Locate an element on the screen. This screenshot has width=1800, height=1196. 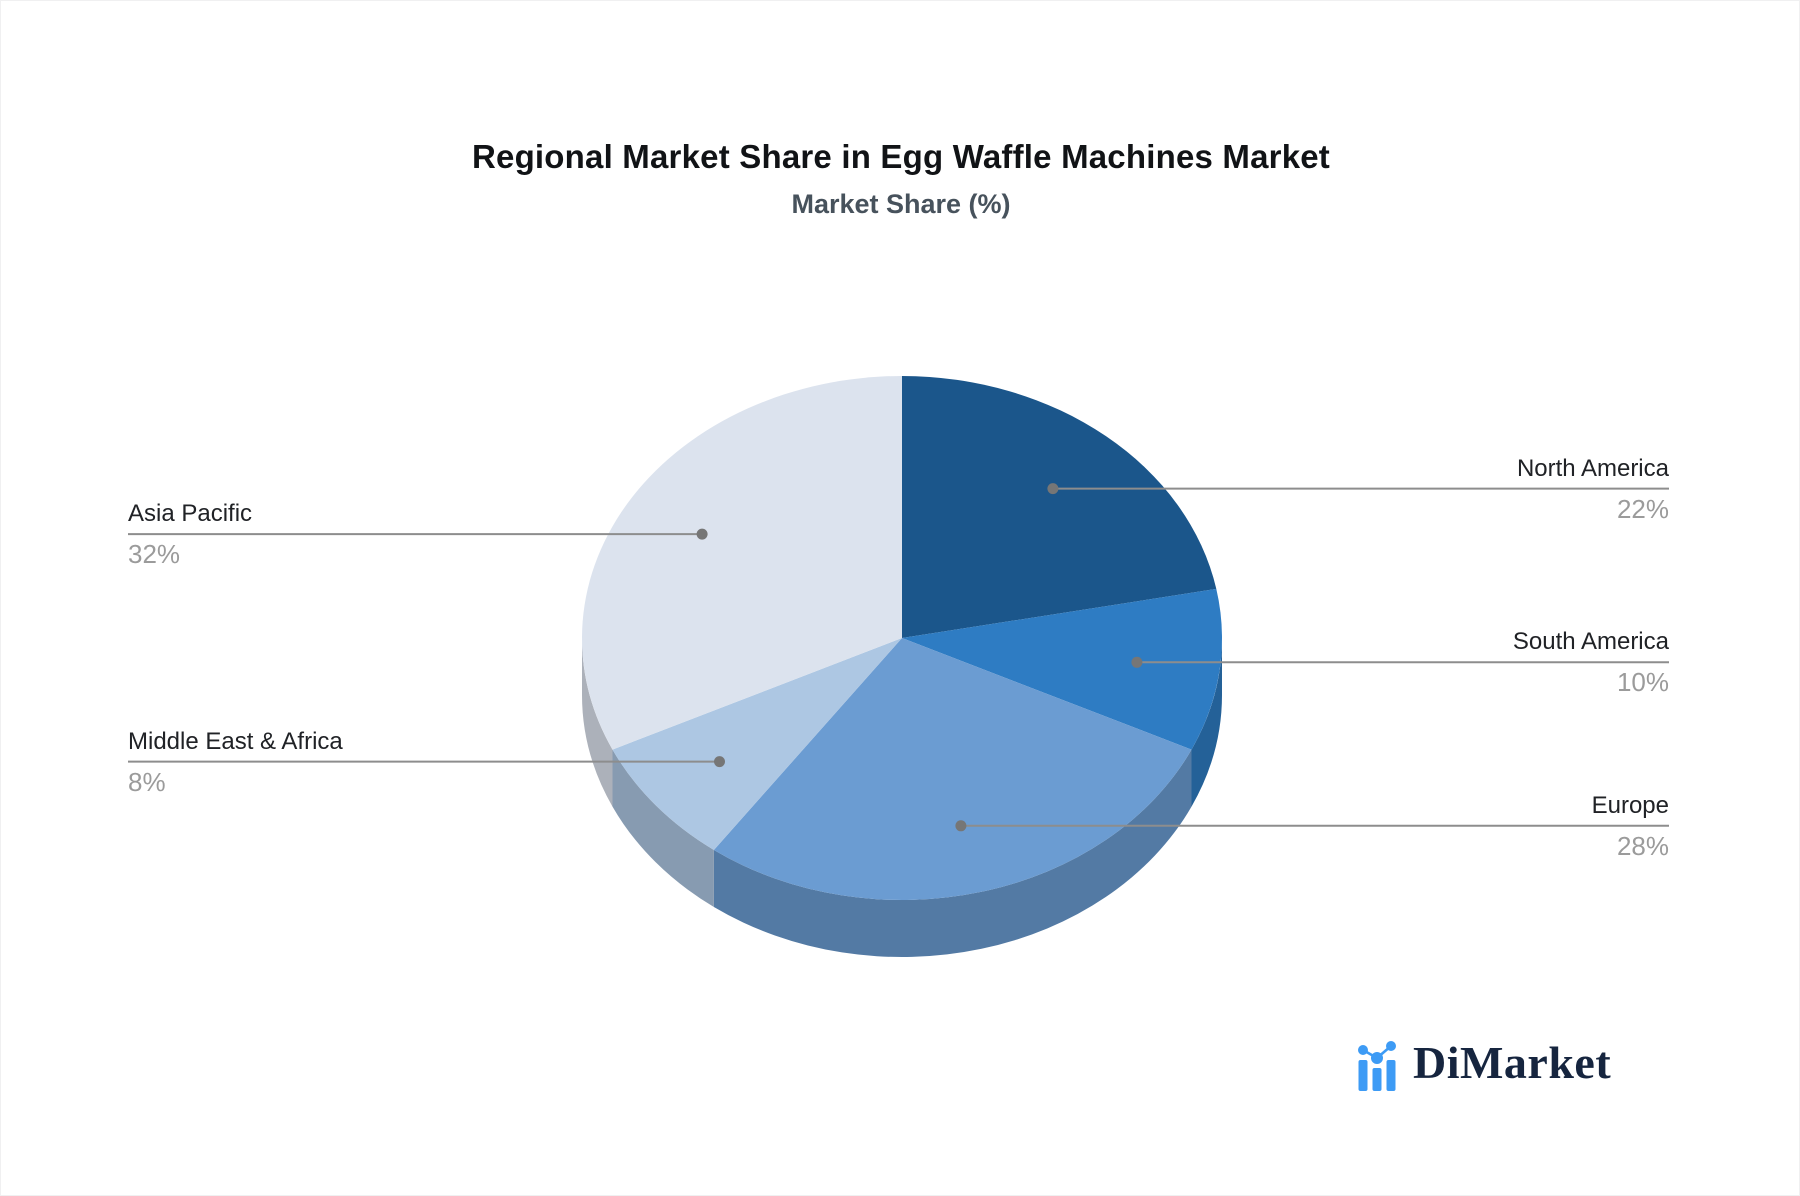
slice-label: Europe is located at coordinates (1630, 805).